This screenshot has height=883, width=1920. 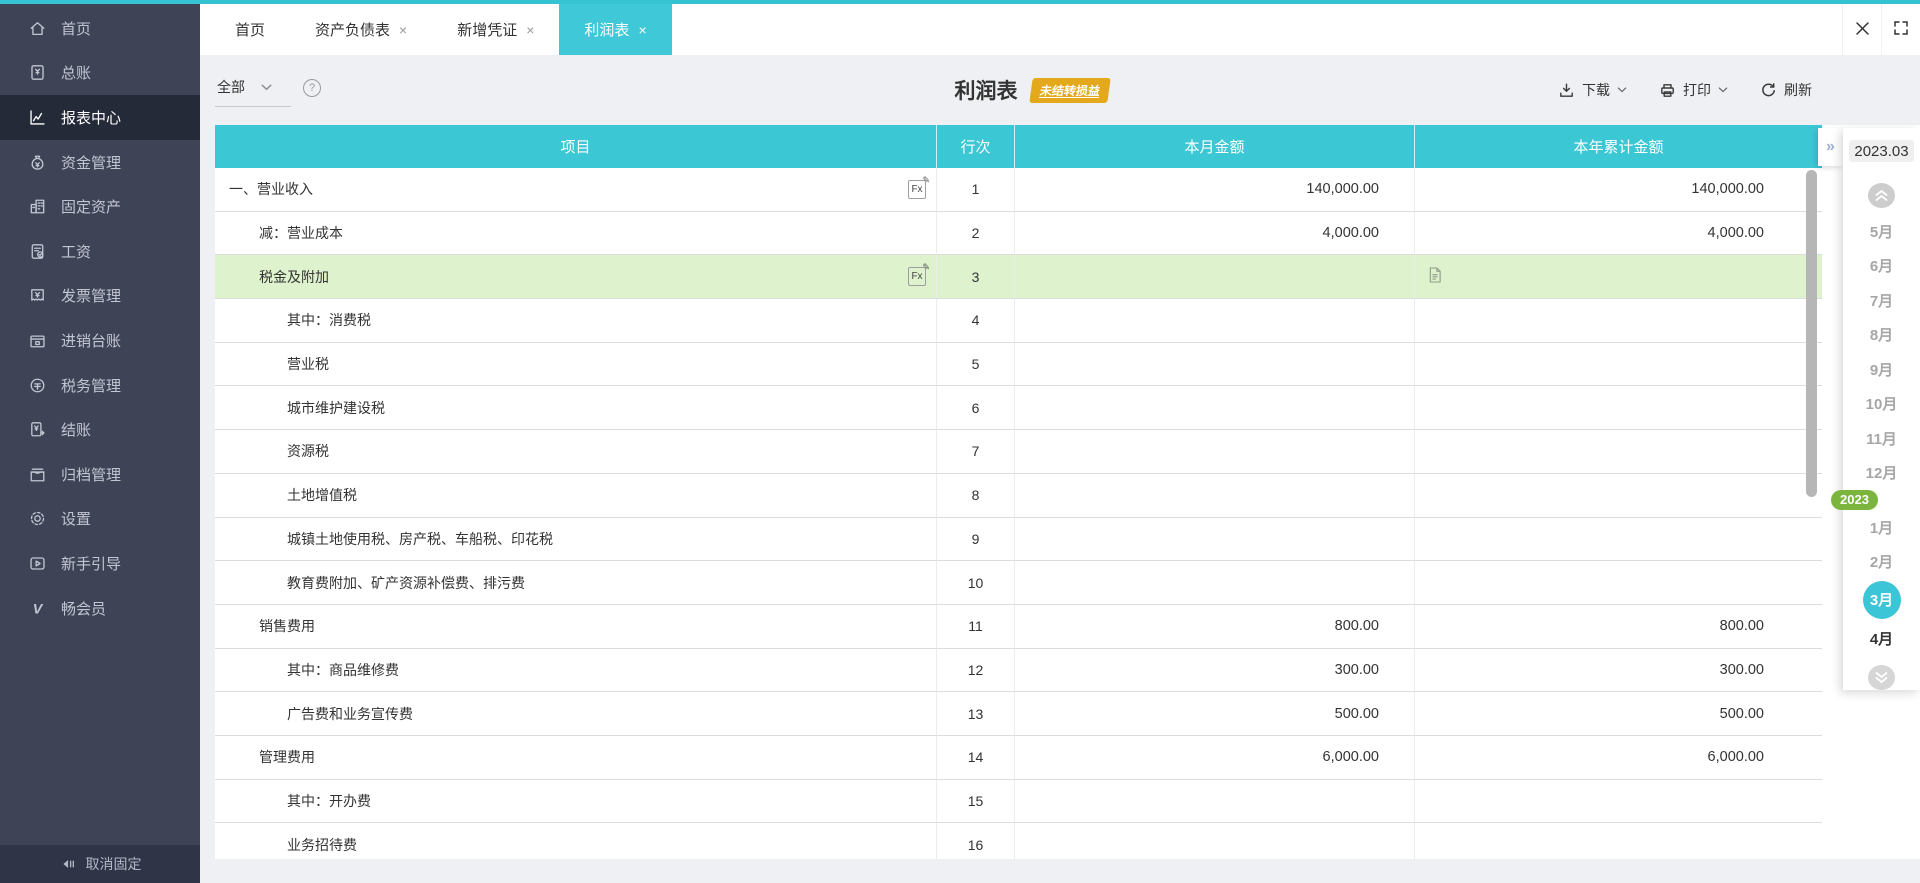 I want to click on table-row: 销售费用 Fx 11 800.00 800.00, so click(x=1018, y=626).